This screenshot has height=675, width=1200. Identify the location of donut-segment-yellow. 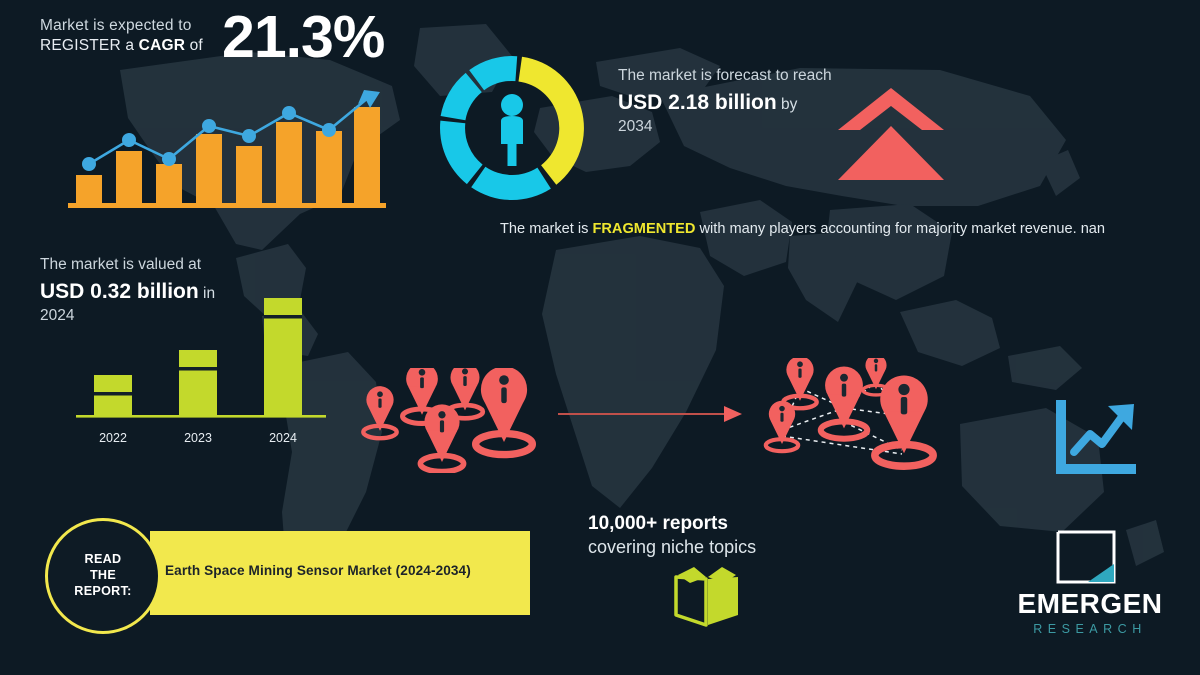
(551, 120).